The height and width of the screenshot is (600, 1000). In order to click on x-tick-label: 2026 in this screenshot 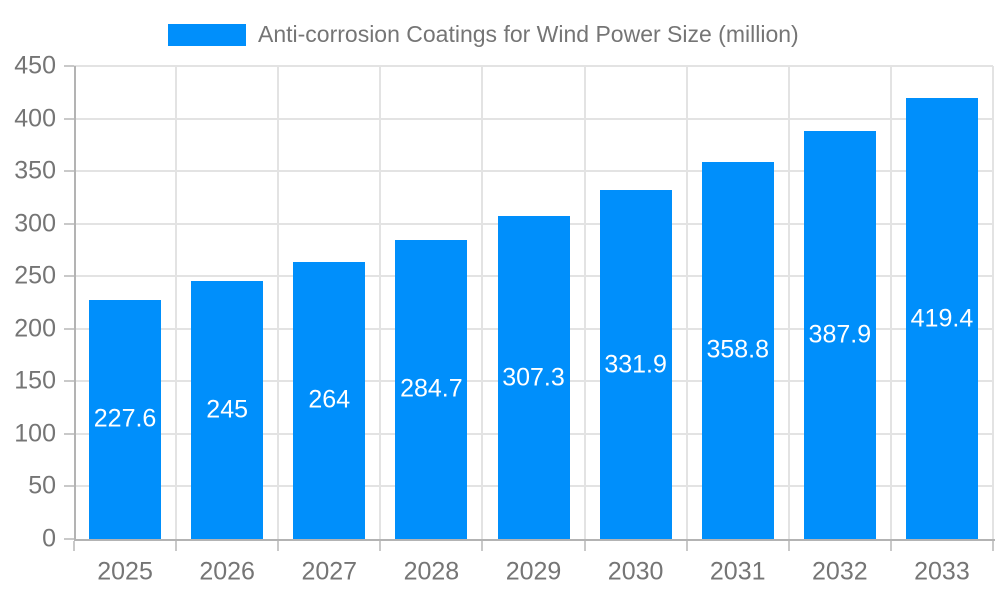, I will do `click(227, 571)`.